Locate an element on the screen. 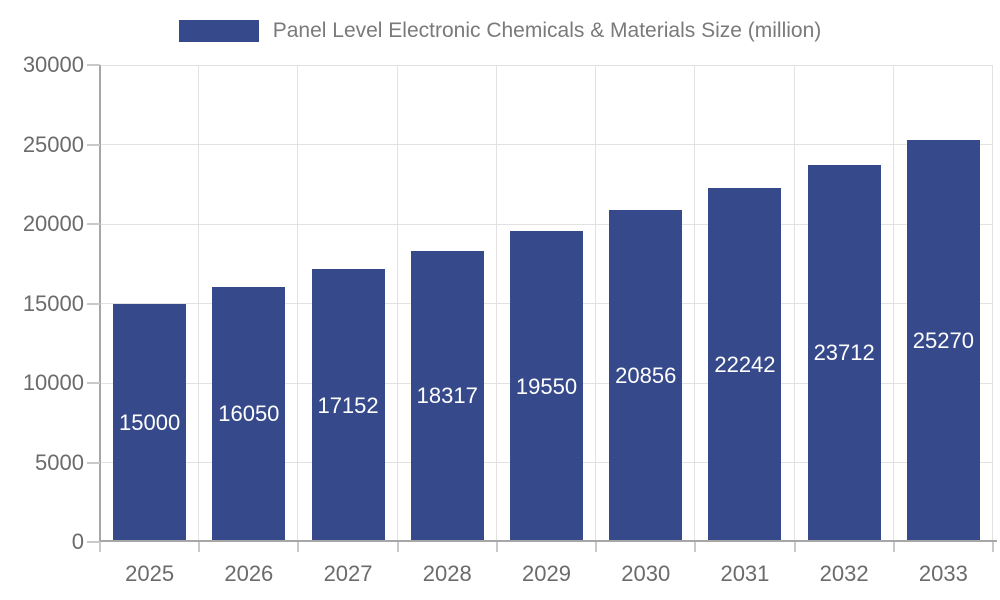 The height and width of the screenshot is (600, 1000). x-tick-label: 2031 is located at coordinates (745, 573).